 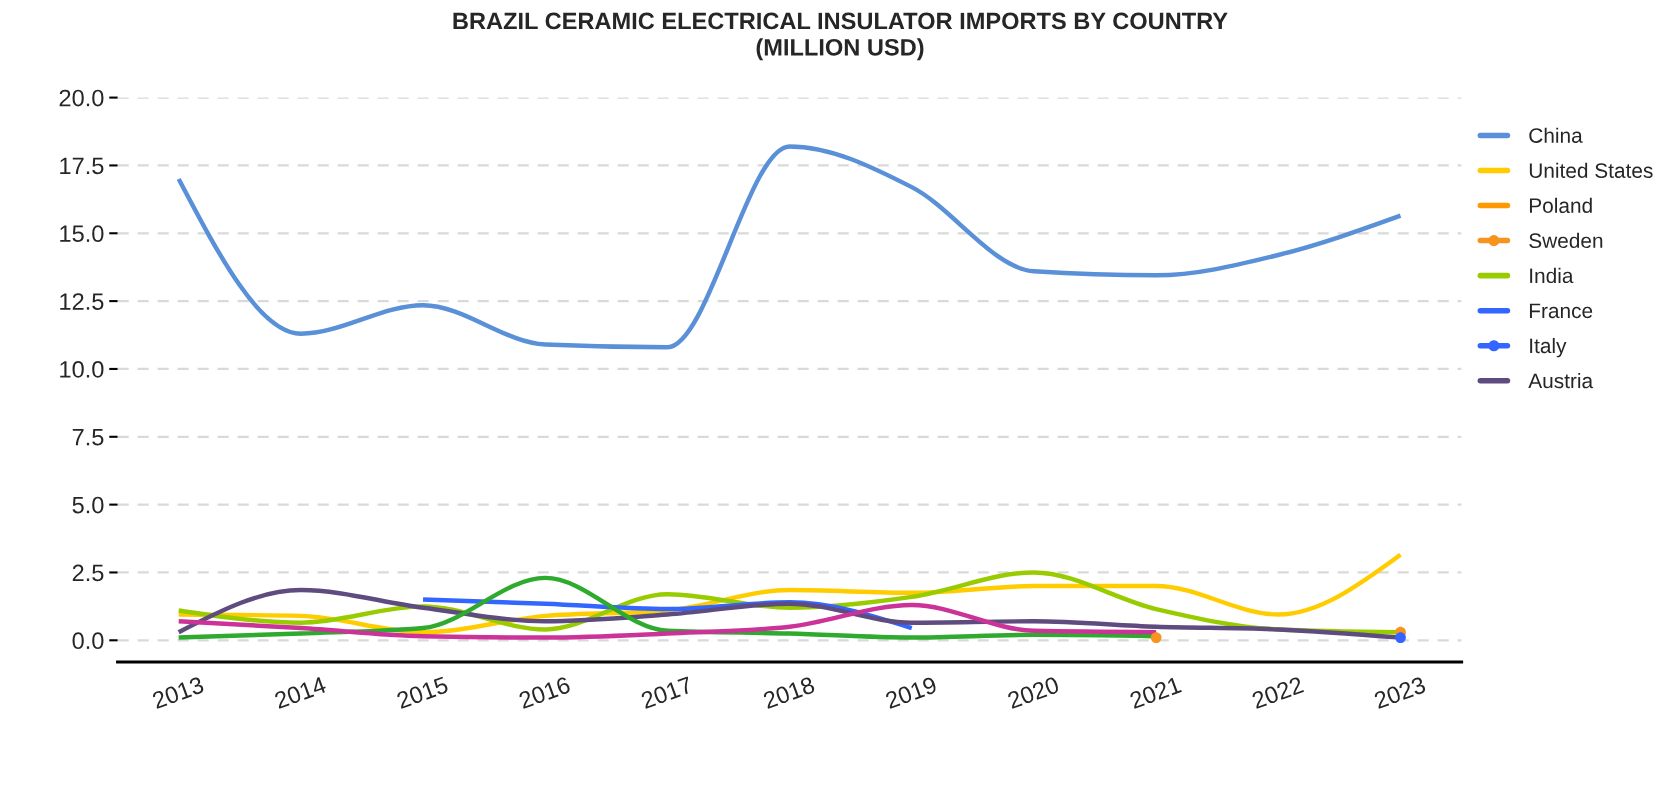 I want to click on y-tick-label: 5.0, so click(x=88, y=505).